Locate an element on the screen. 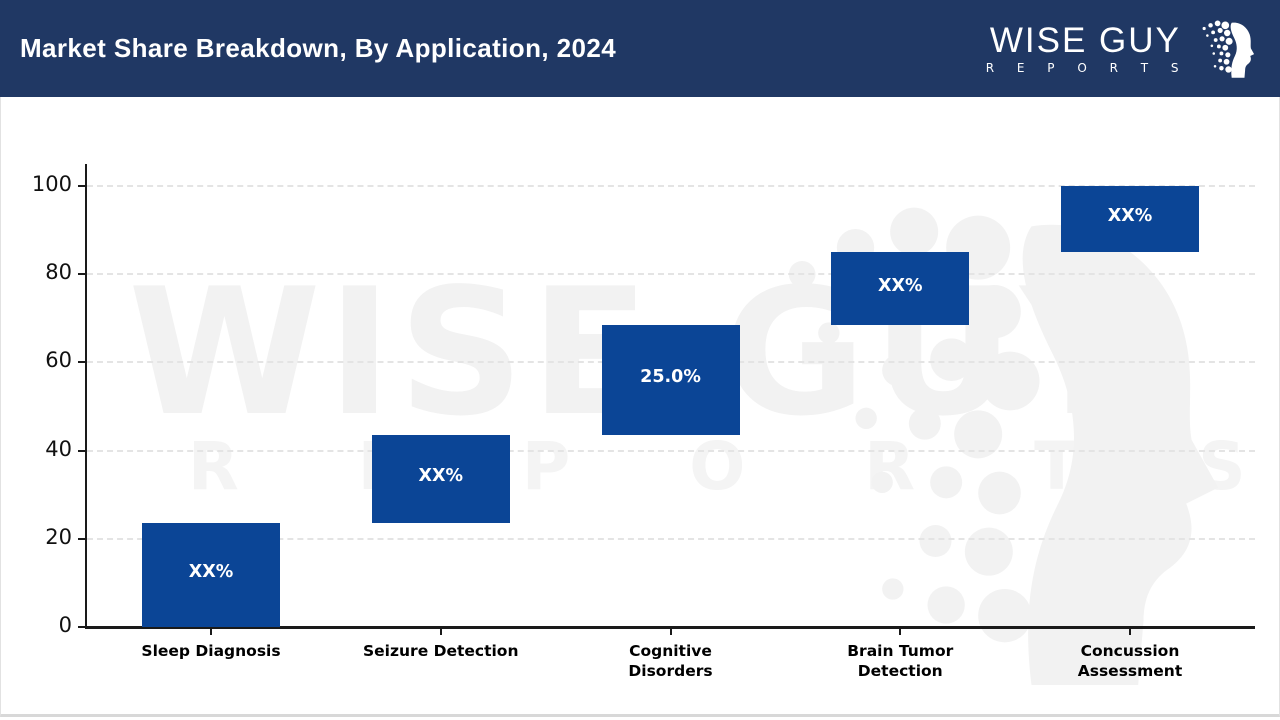  wise-guy-logo: WISE GUY R E P O R T S is located at coordinates (1119, 49).